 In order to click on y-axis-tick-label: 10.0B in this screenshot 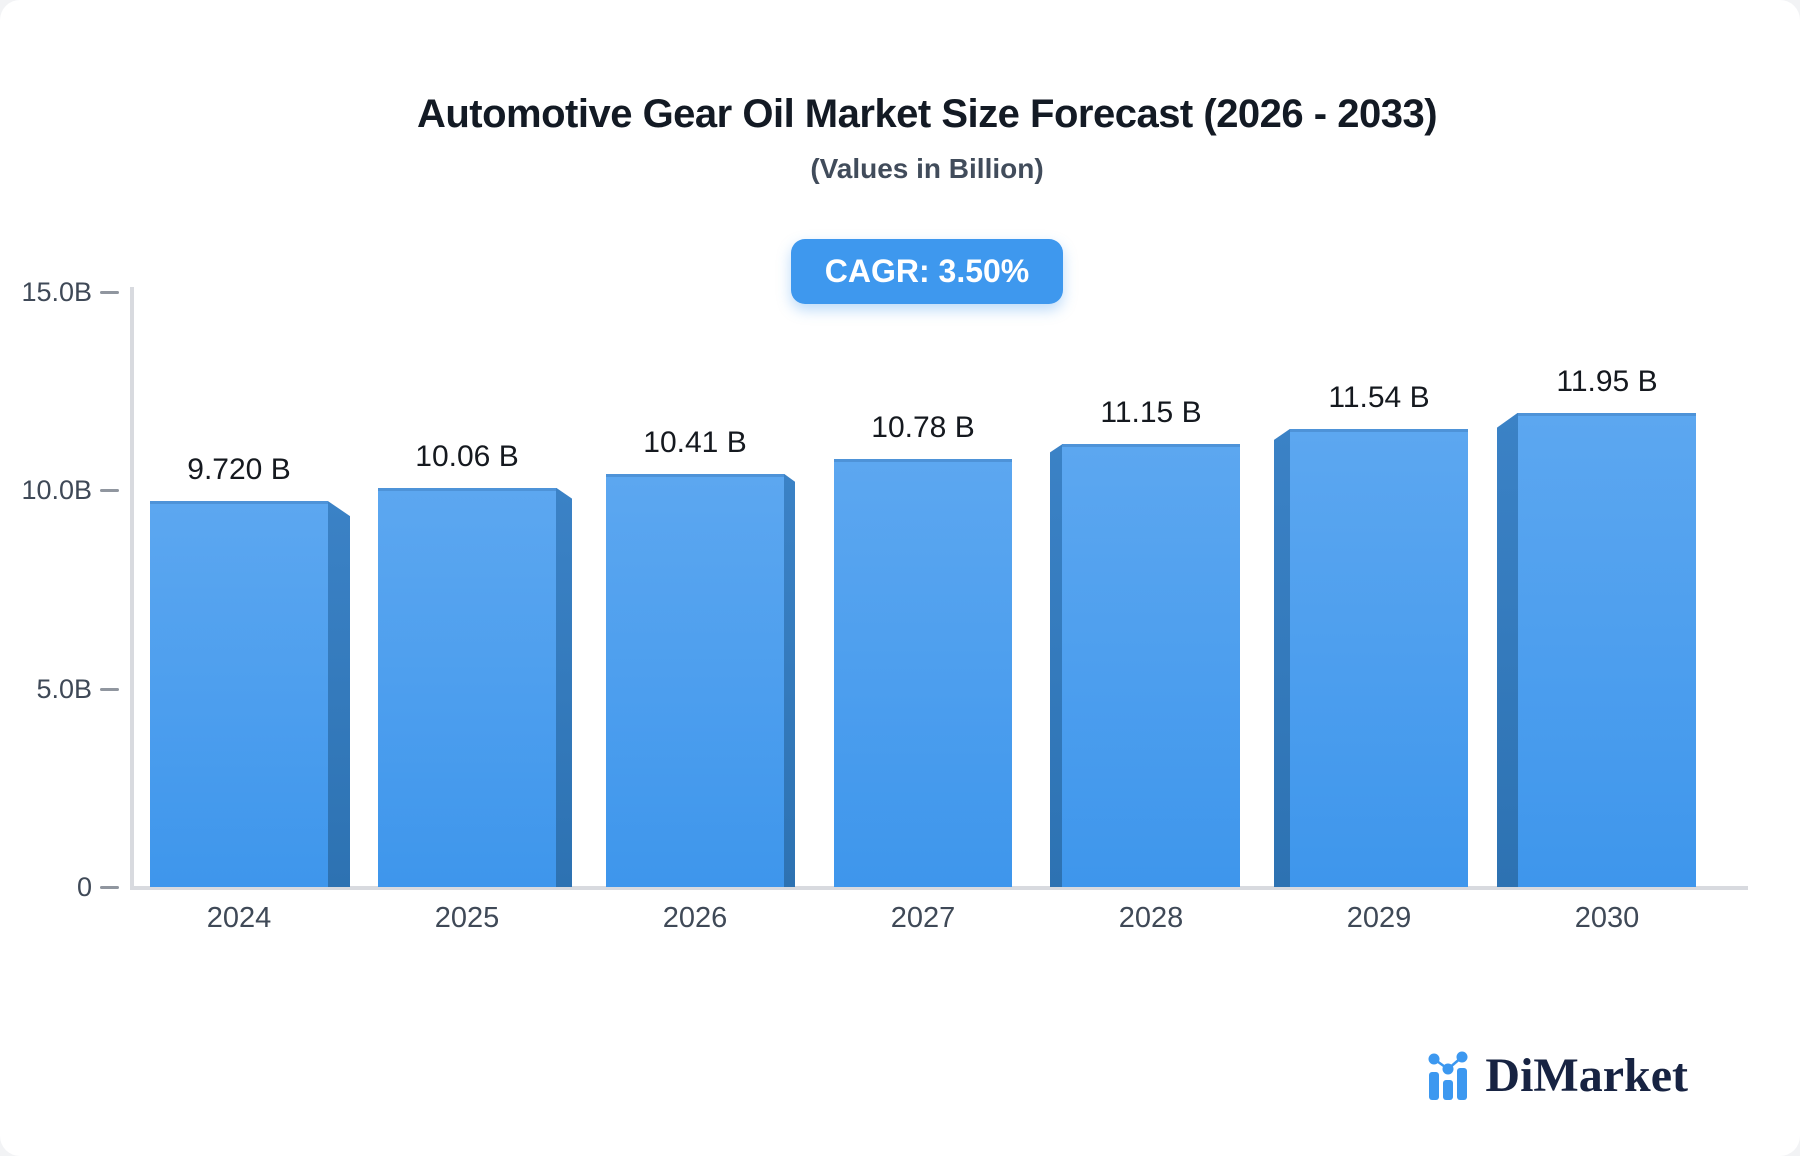, I will do `click(56, 490)`.